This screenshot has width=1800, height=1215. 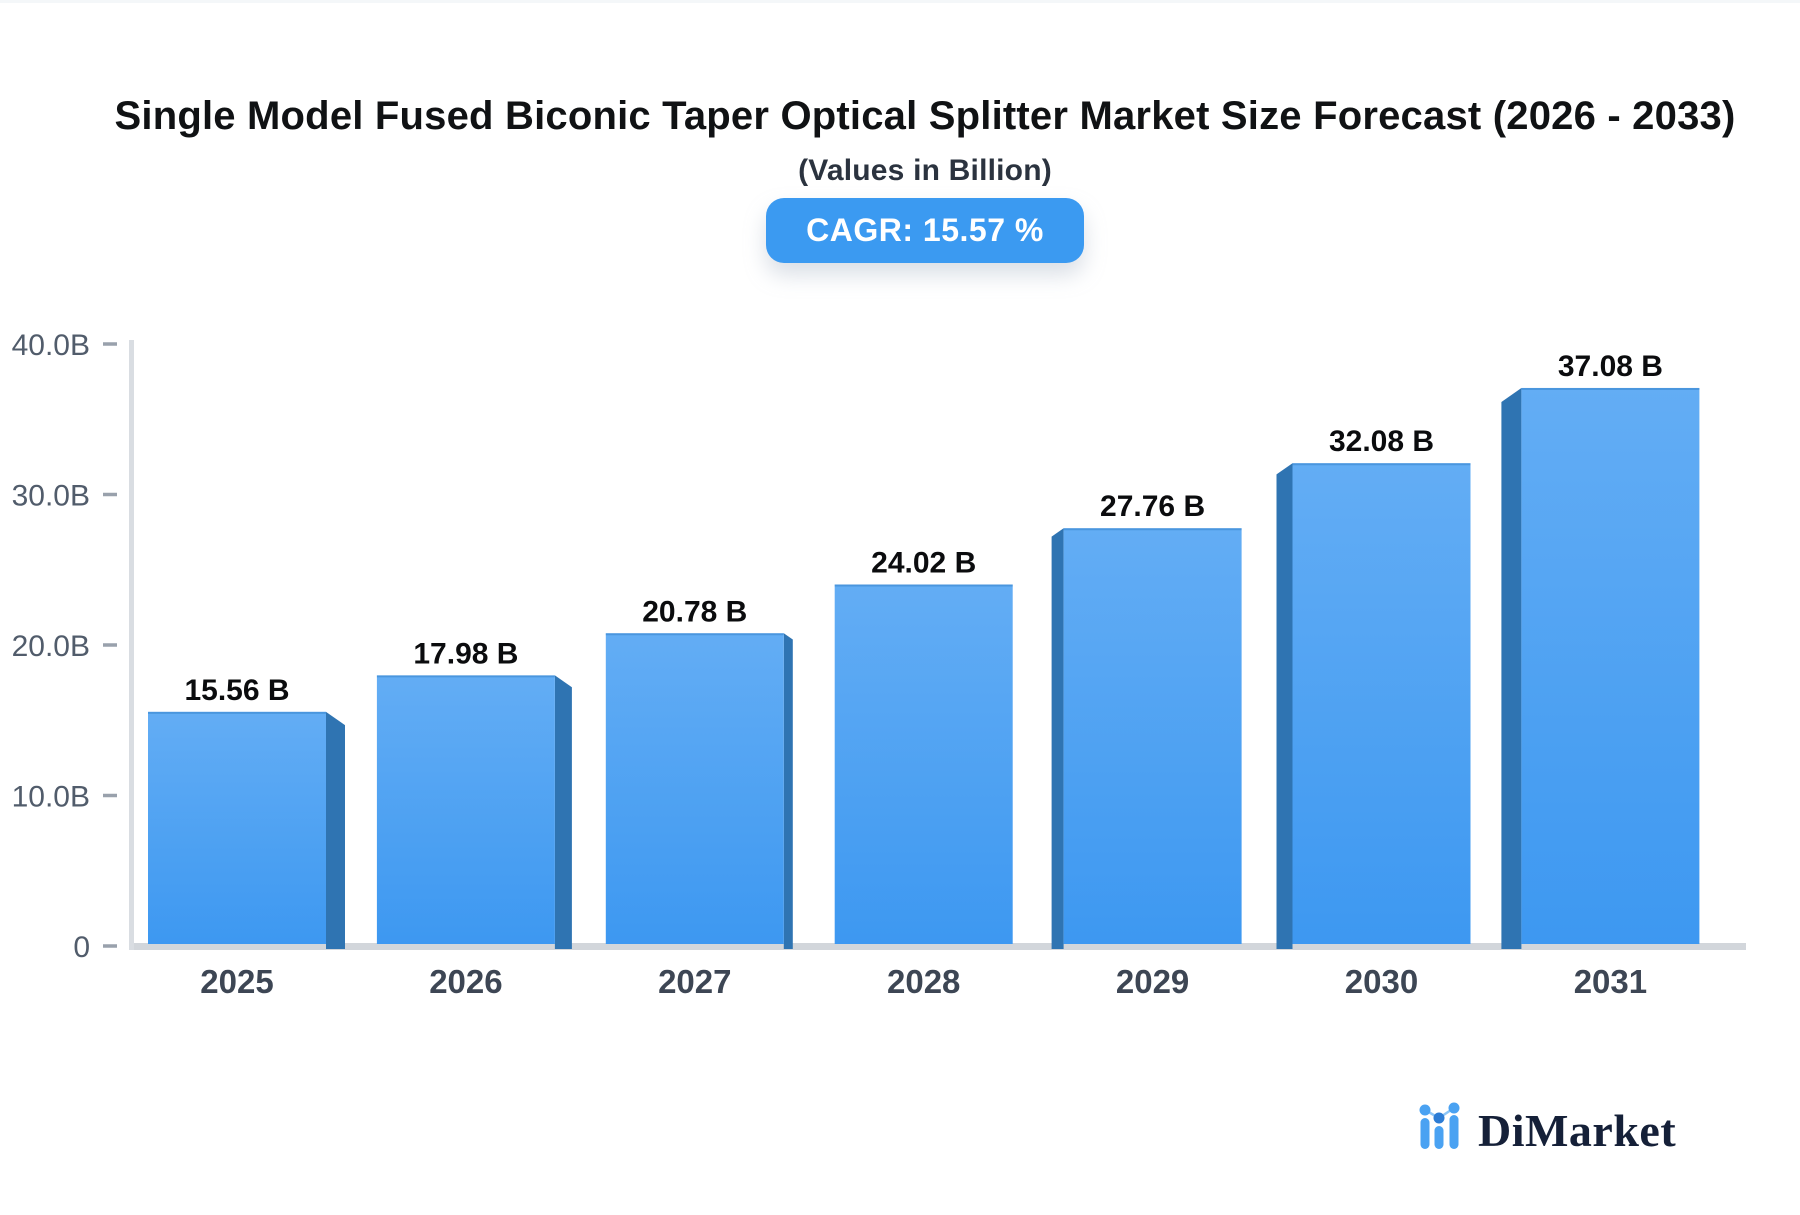 I want to click on bar-side-2027, so click(x=788, y=791).